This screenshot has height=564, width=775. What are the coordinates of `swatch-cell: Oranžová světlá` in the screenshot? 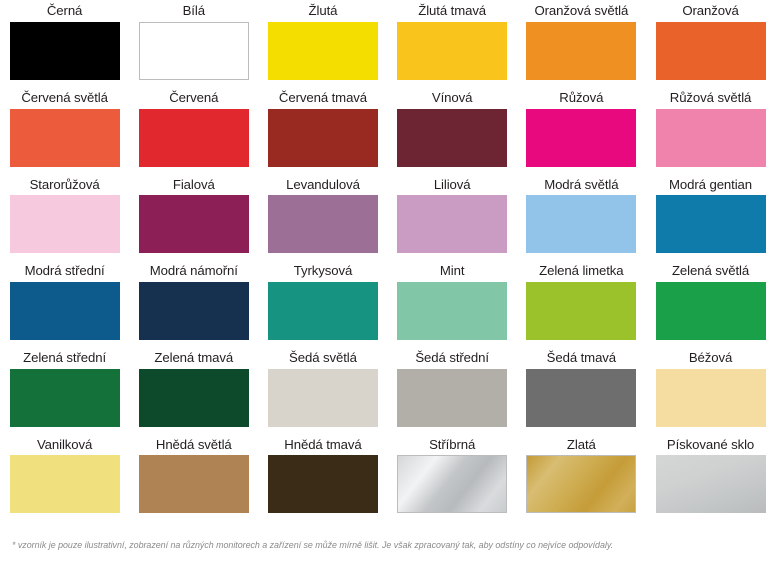 It's located at (581, 43).